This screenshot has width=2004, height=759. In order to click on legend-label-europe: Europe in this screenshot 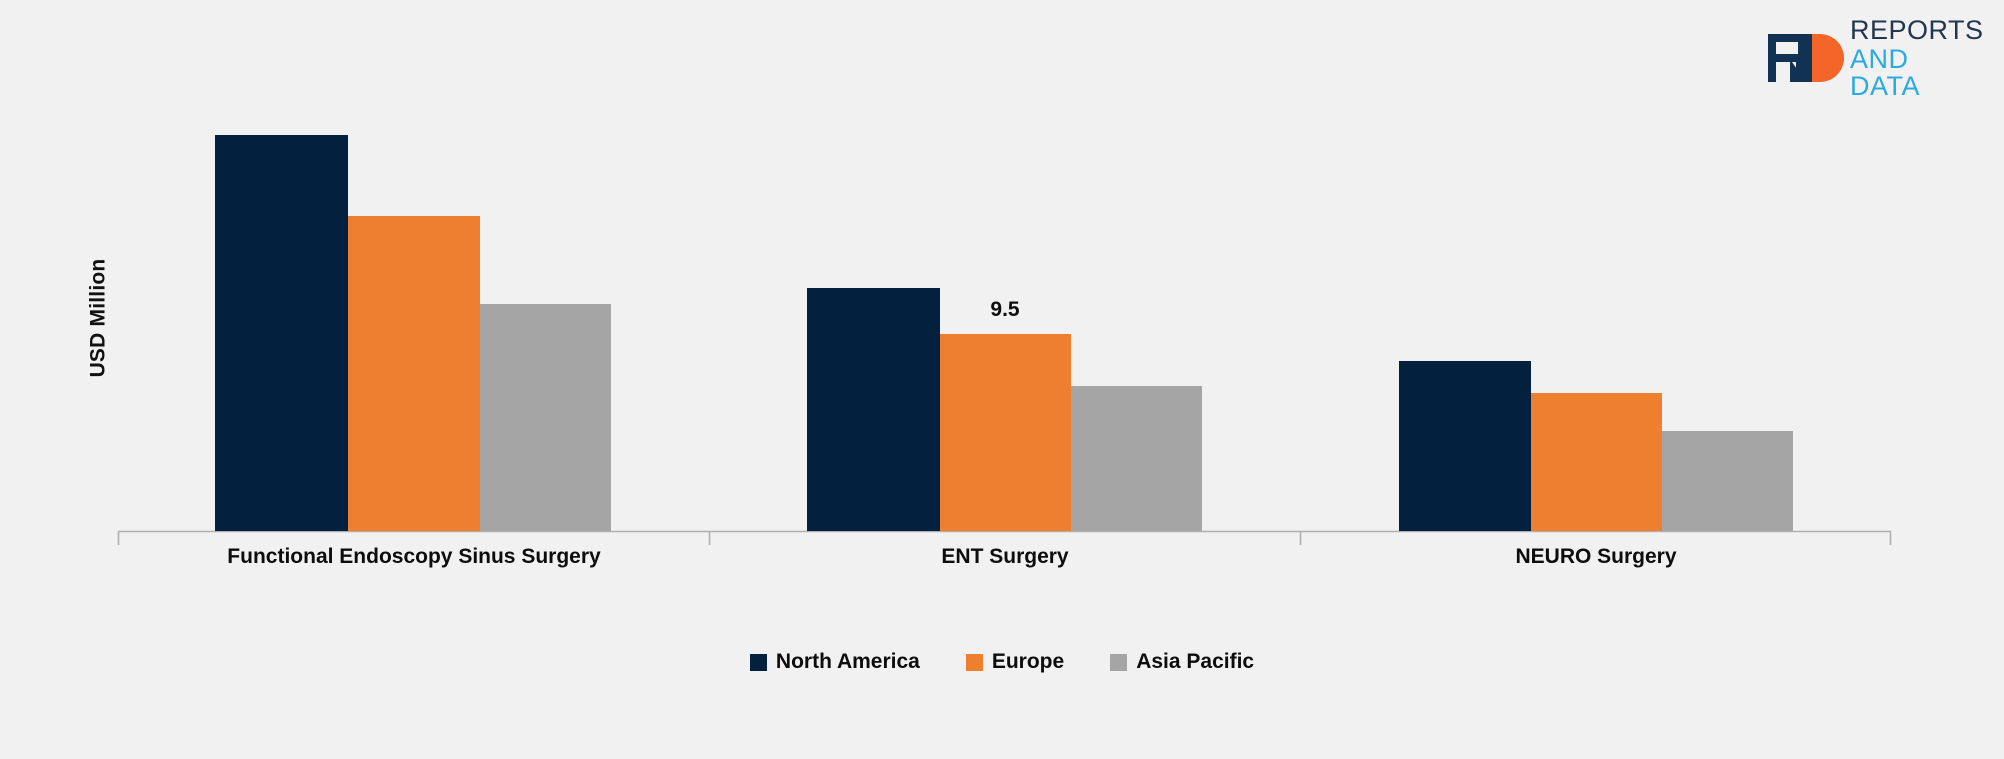, I will do `click(1028, 661)`.